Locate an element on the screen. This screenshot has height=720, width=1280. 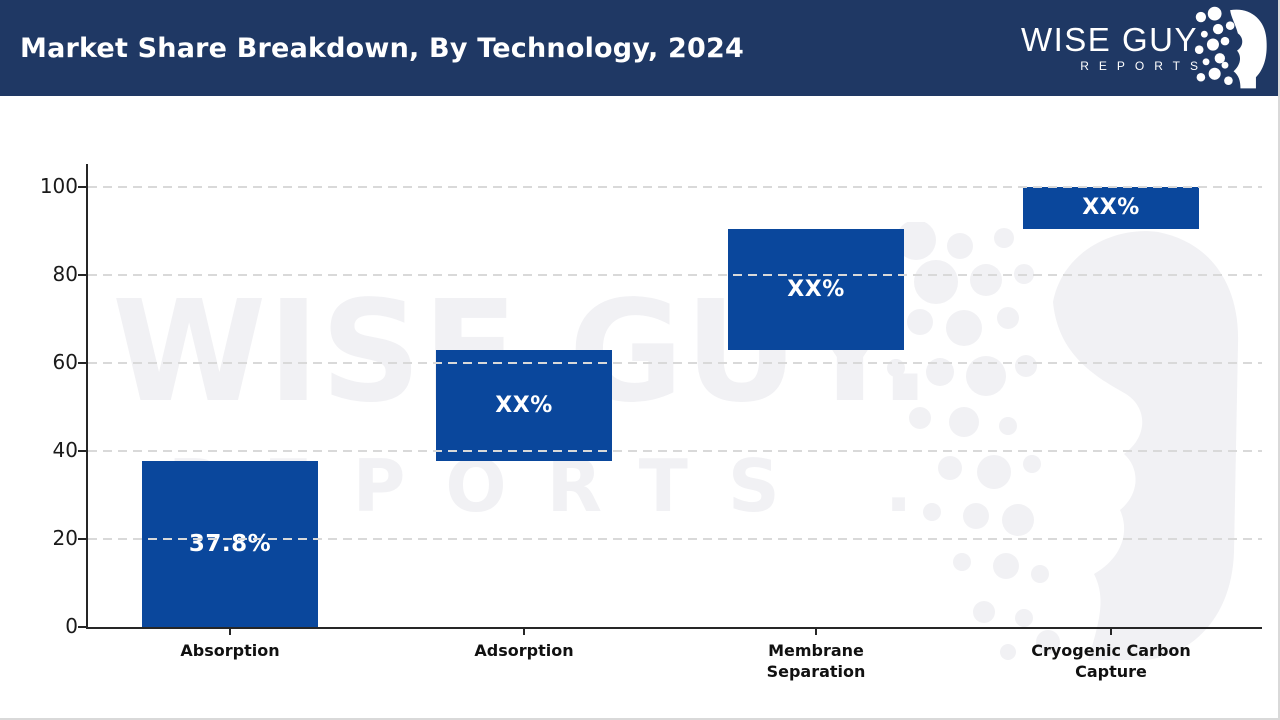
y-tick-label: 80 is located at coordinates (65, 274).